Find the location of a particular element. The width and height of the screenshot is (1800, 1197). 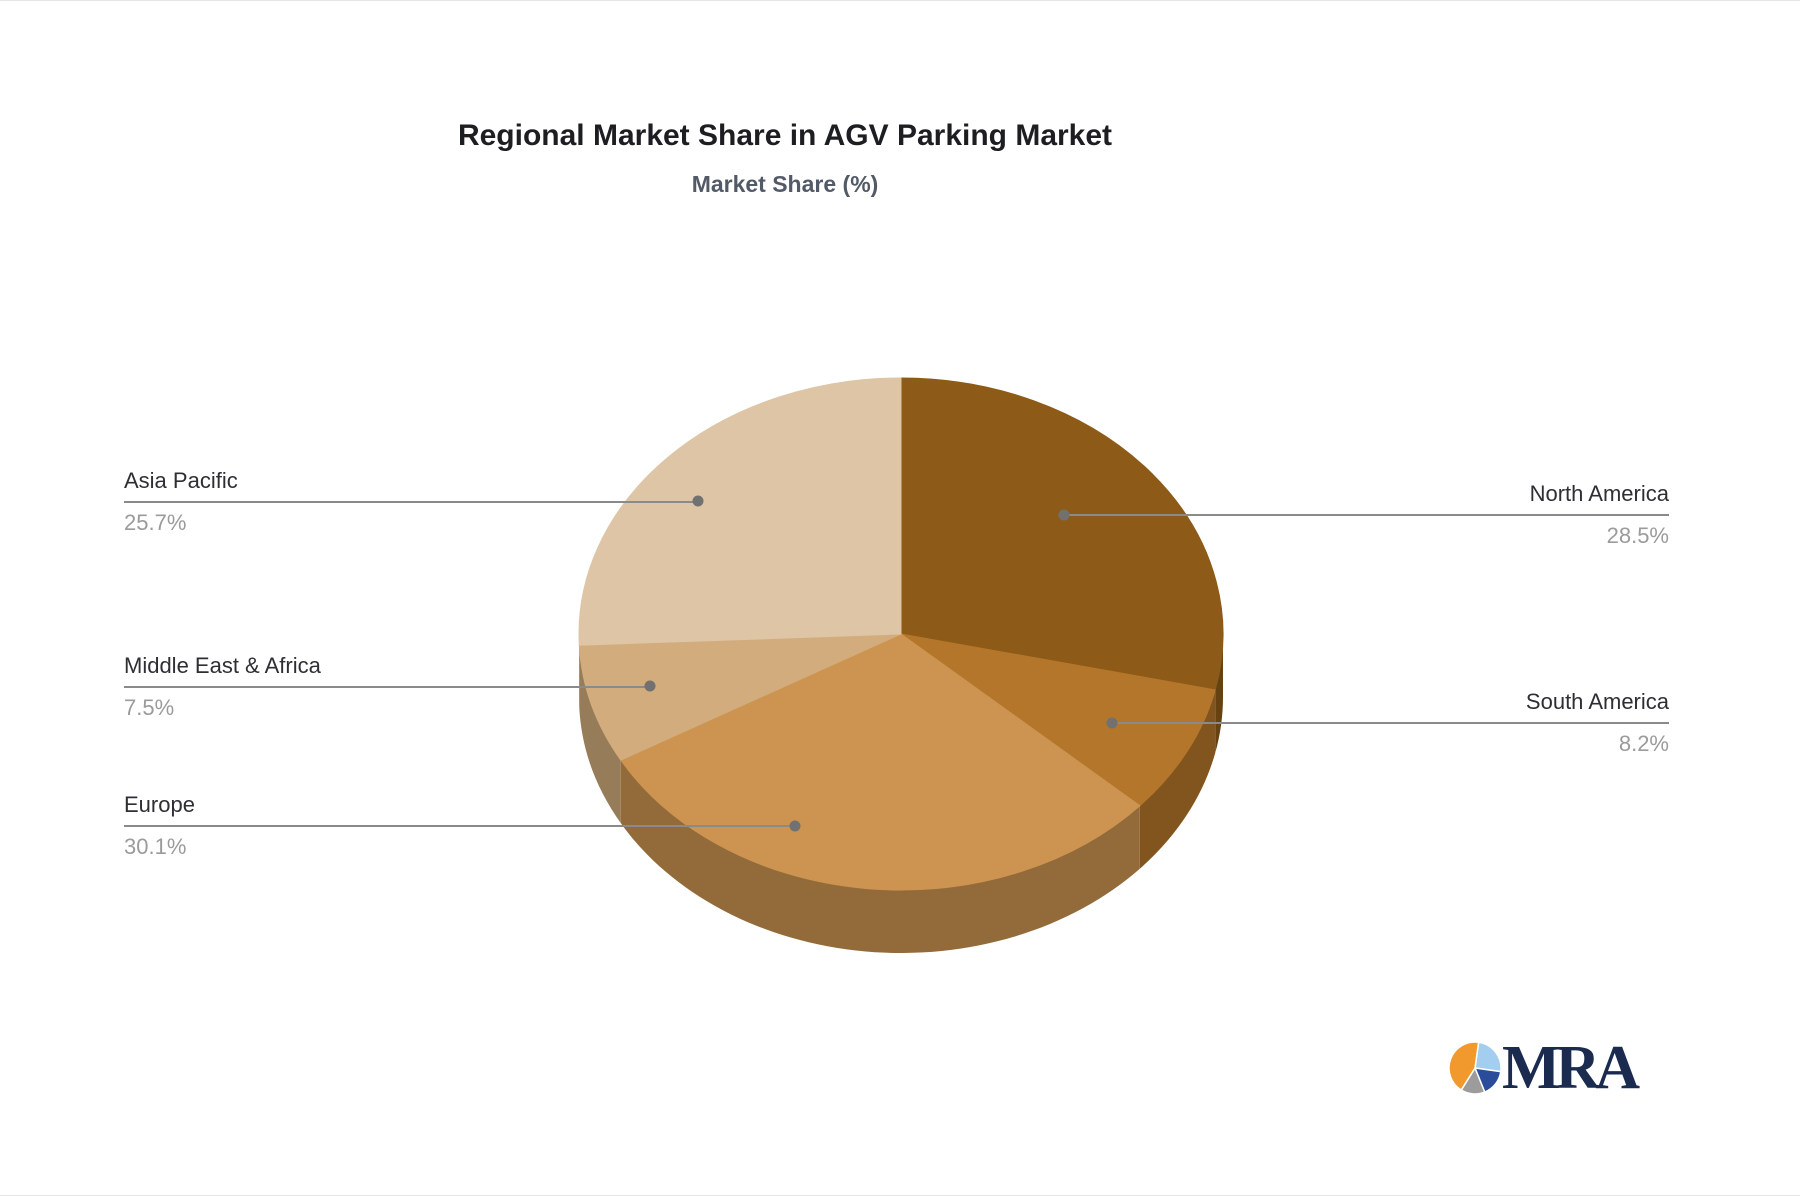

mra-logo-text: MRA is located at coordinates (1568, 1068).